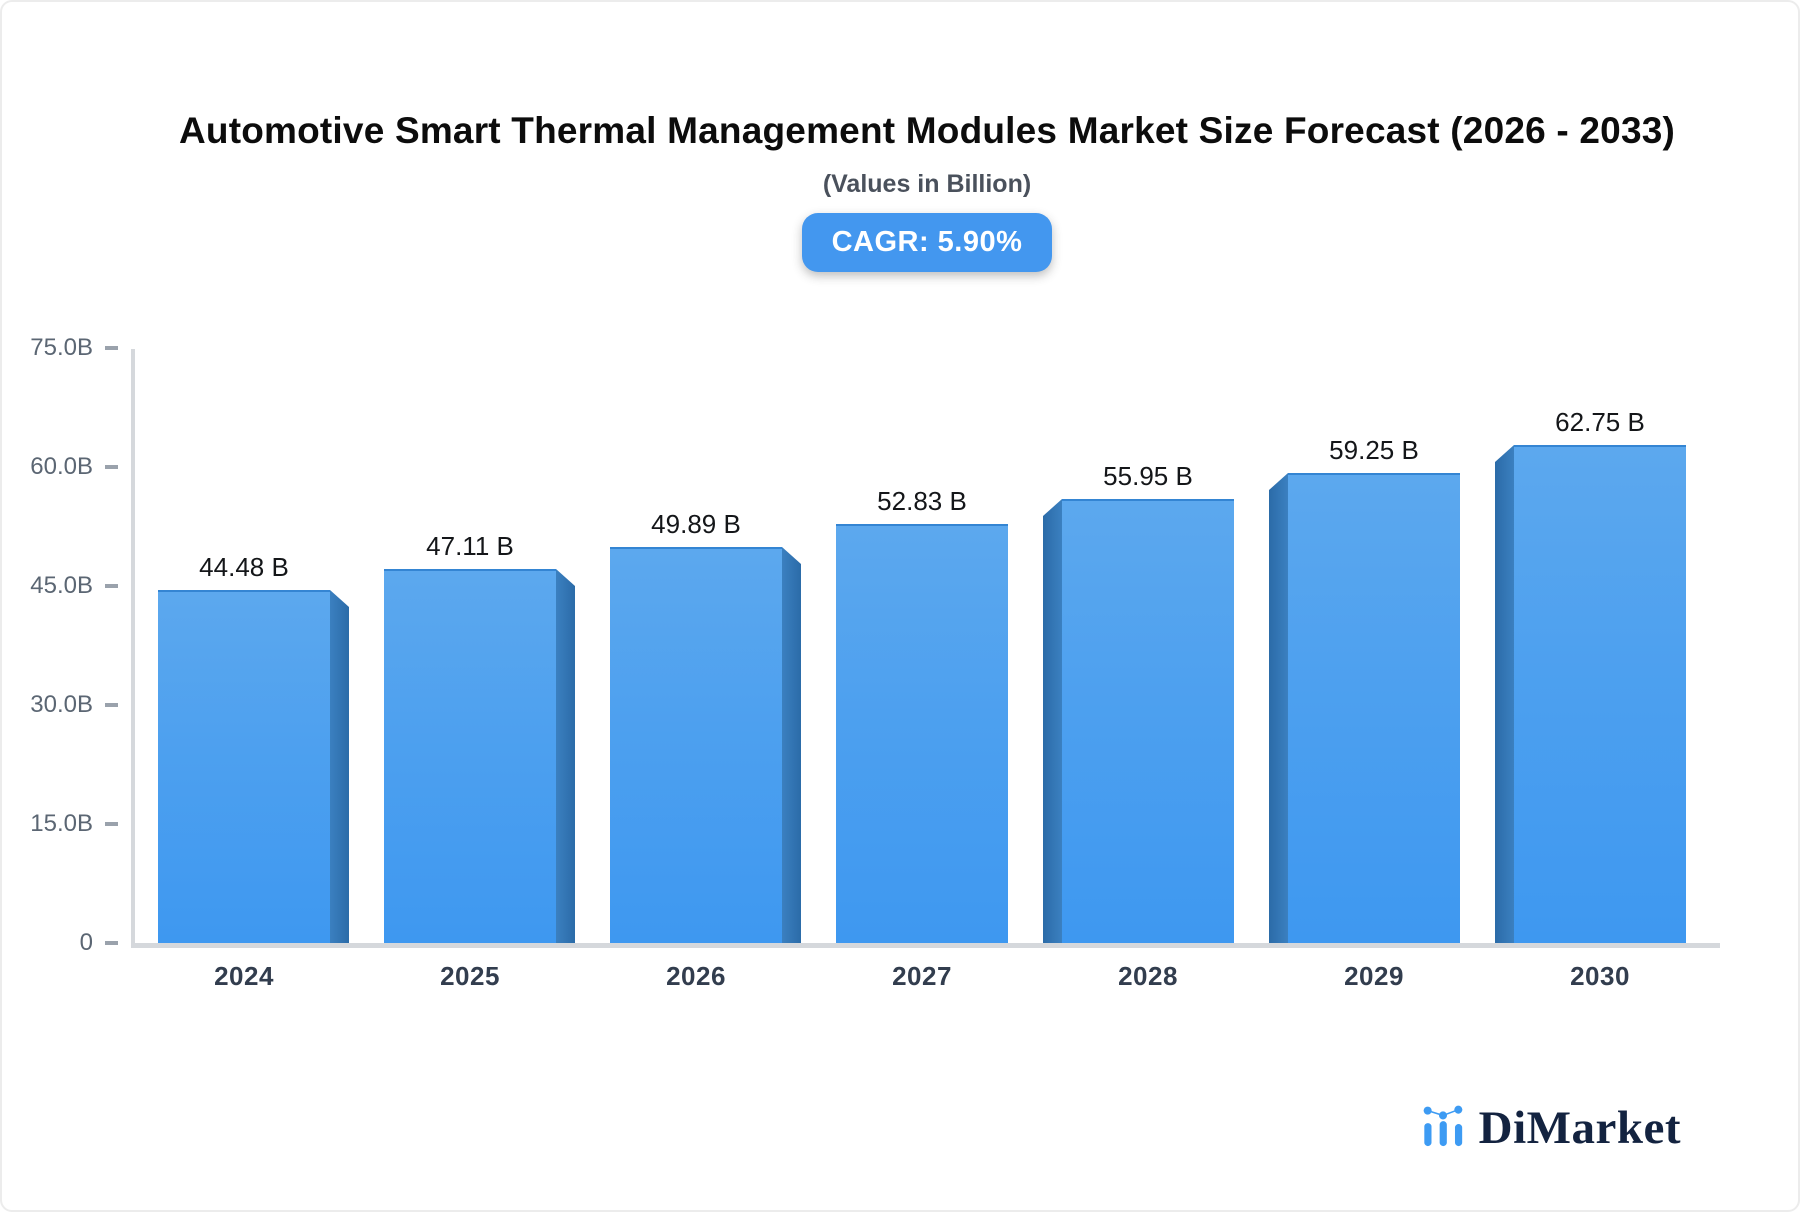 The width and height of the screenshot is (1800, 1212). Describe the element at coordinates (61, 704) in the screenshot. I see `y-axis-tick-label: 30.0B` at that location.